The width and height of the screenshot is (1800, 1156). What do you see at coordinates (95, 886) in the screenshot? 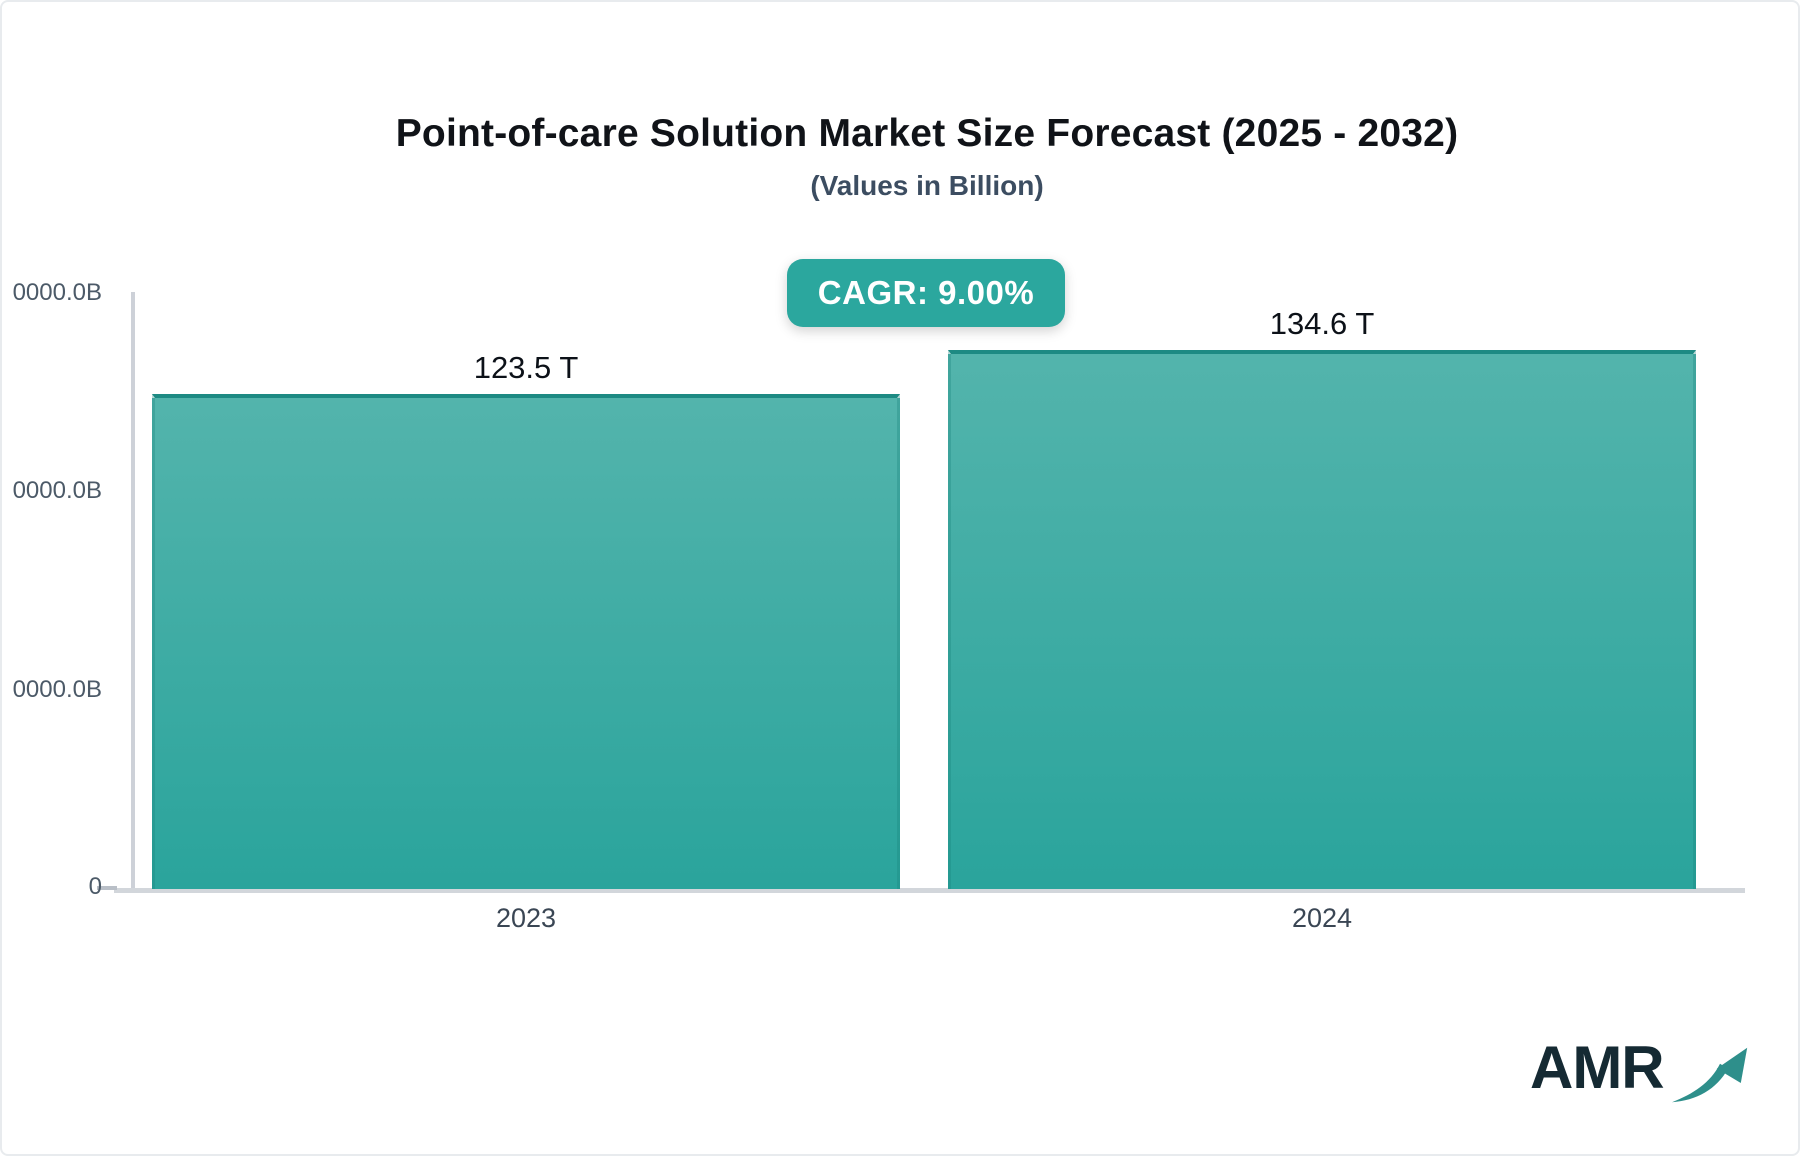
I see `y-tick-label: 0` at bounding box center [95, 886].